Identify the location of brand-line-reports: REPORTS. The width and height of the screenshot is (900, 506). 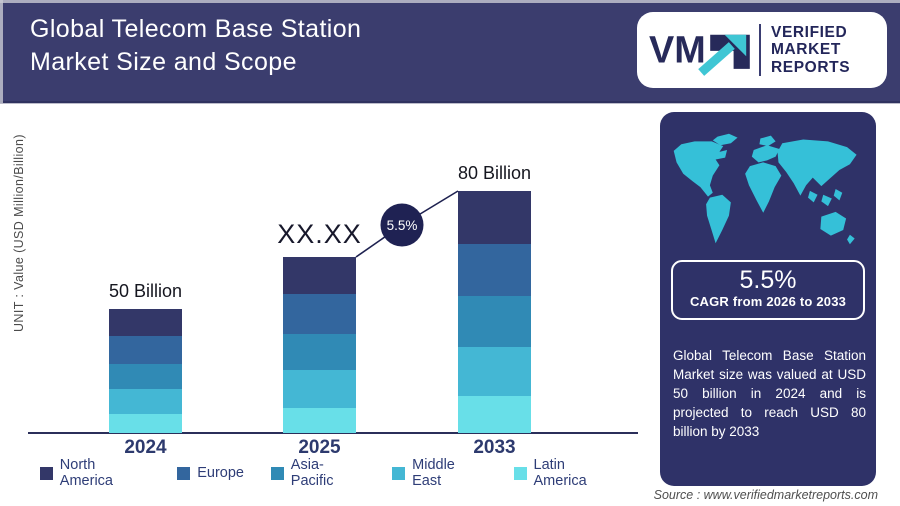
(811, 67).